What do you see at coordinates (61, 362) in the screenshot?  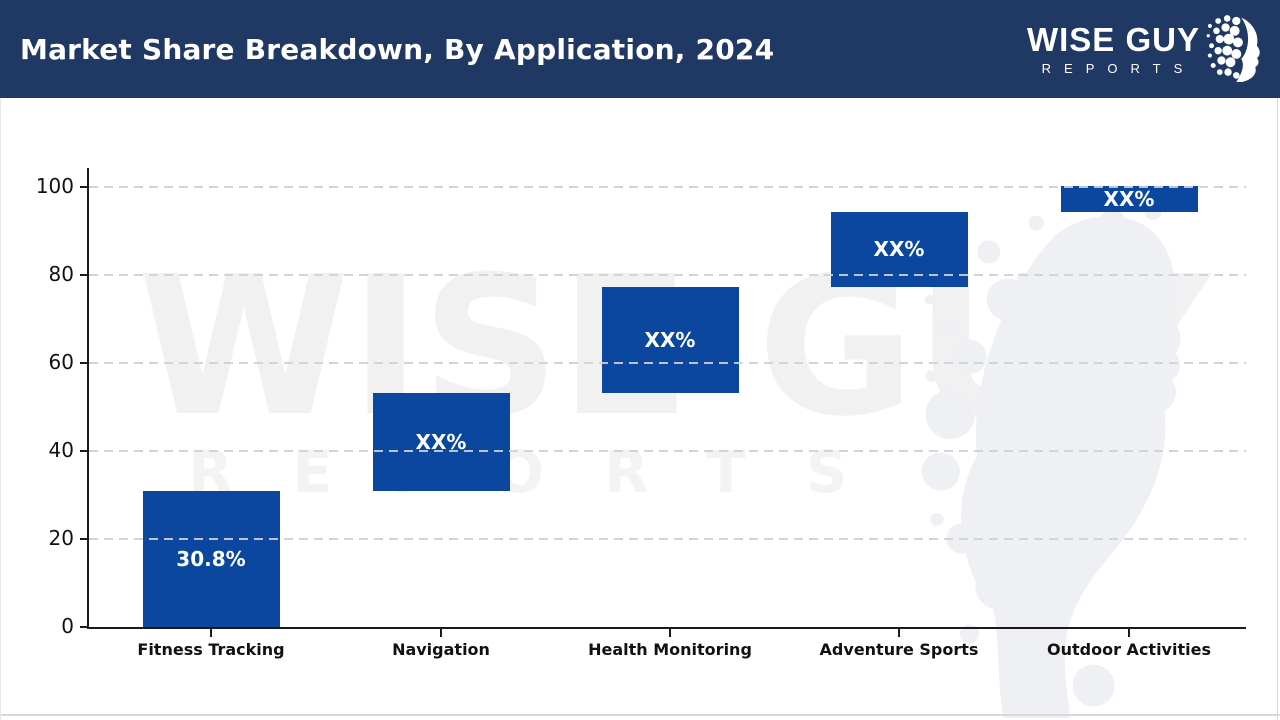 I see `y-axis-label: 60` at bounding box center [61, 362].